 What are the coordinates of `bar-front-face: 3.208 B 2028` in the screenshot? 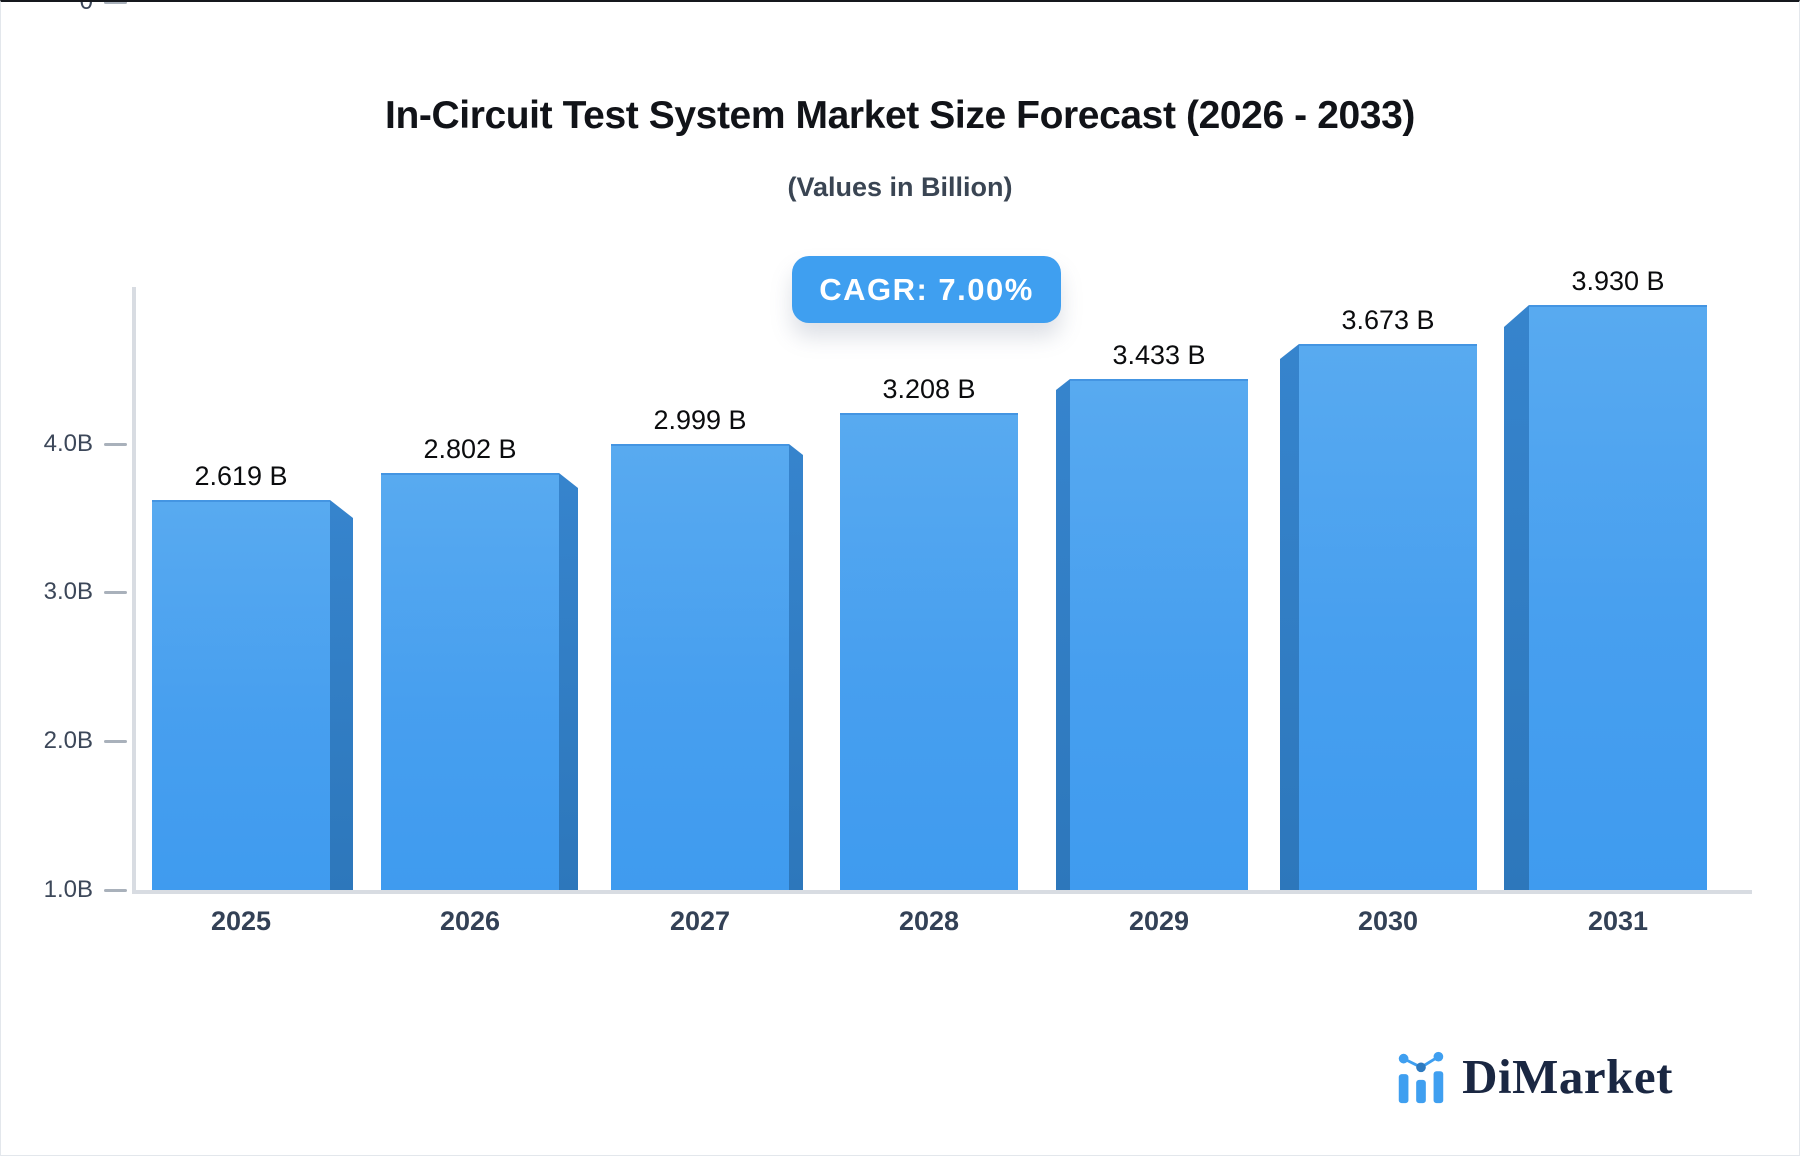 It's located at (929, 655).